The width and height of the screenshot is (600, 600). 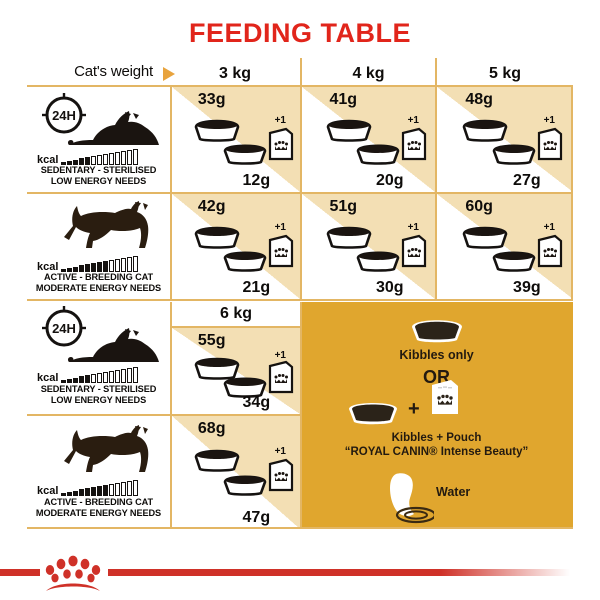 I want to click on kibbles-amount: 41g, so click(x=343, y=99).